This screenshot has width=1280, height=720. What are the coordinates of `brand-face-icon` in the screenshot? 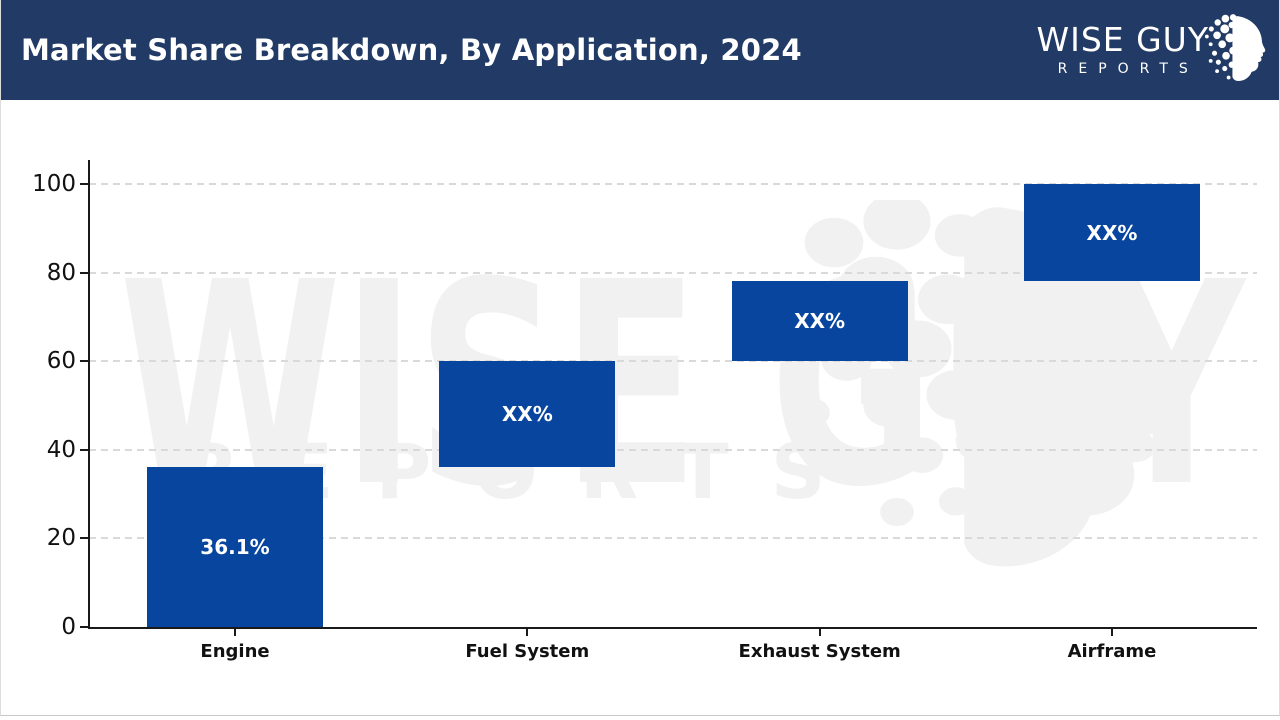 It's located at (1235, 47).